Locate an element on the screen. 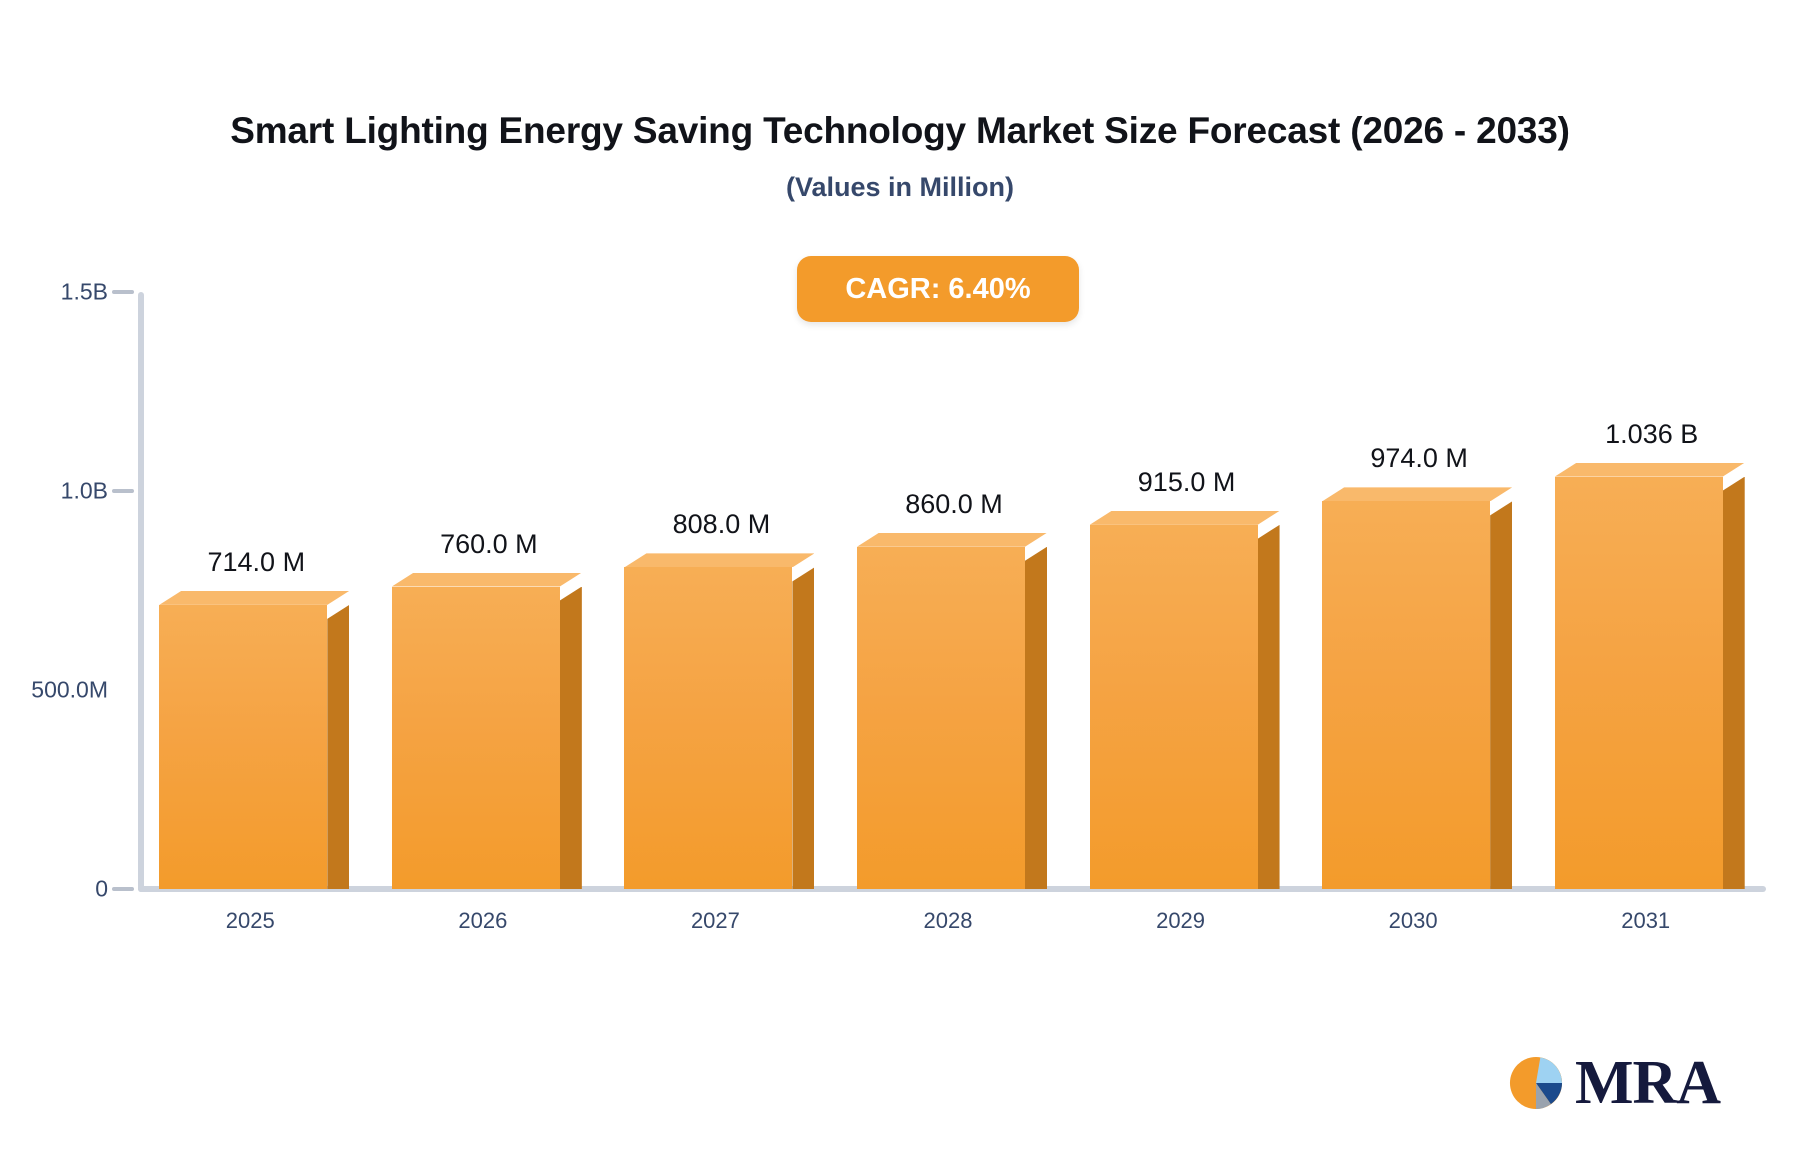  pie-chart-icon is located at coordinates (1536, 1083).